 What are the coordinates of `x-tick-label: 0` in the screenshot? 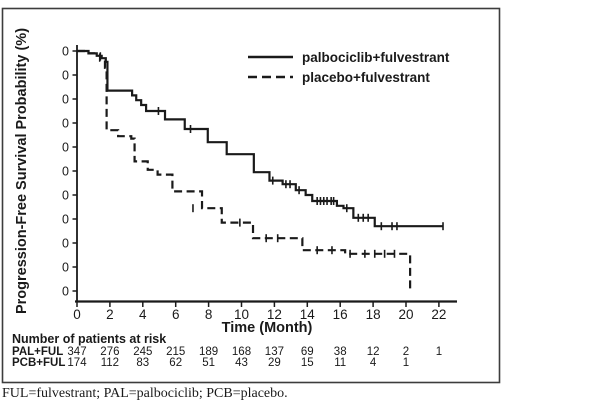 It's located at (77, 314).